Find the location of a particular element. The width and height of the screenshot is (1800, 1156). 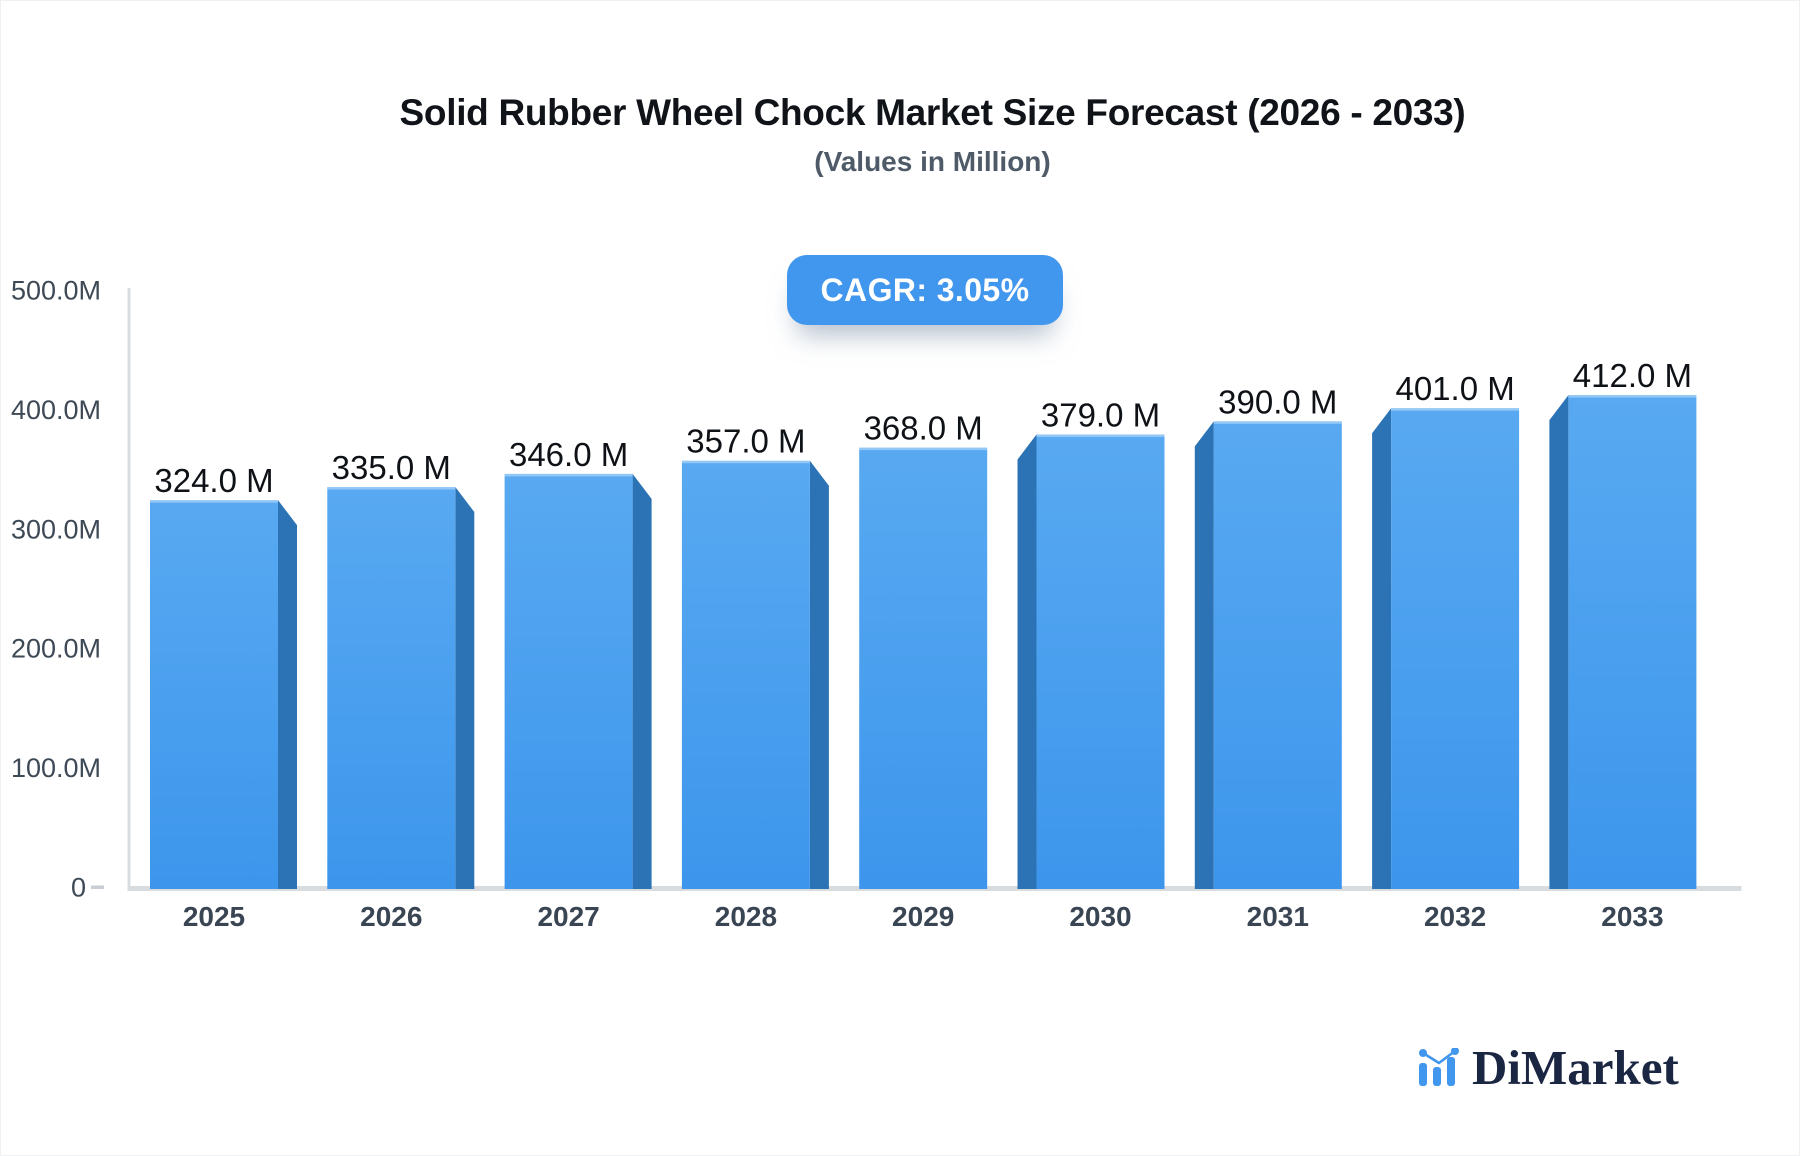

value-label-2033: 412.0 M is located at coordinates (1632, 375).